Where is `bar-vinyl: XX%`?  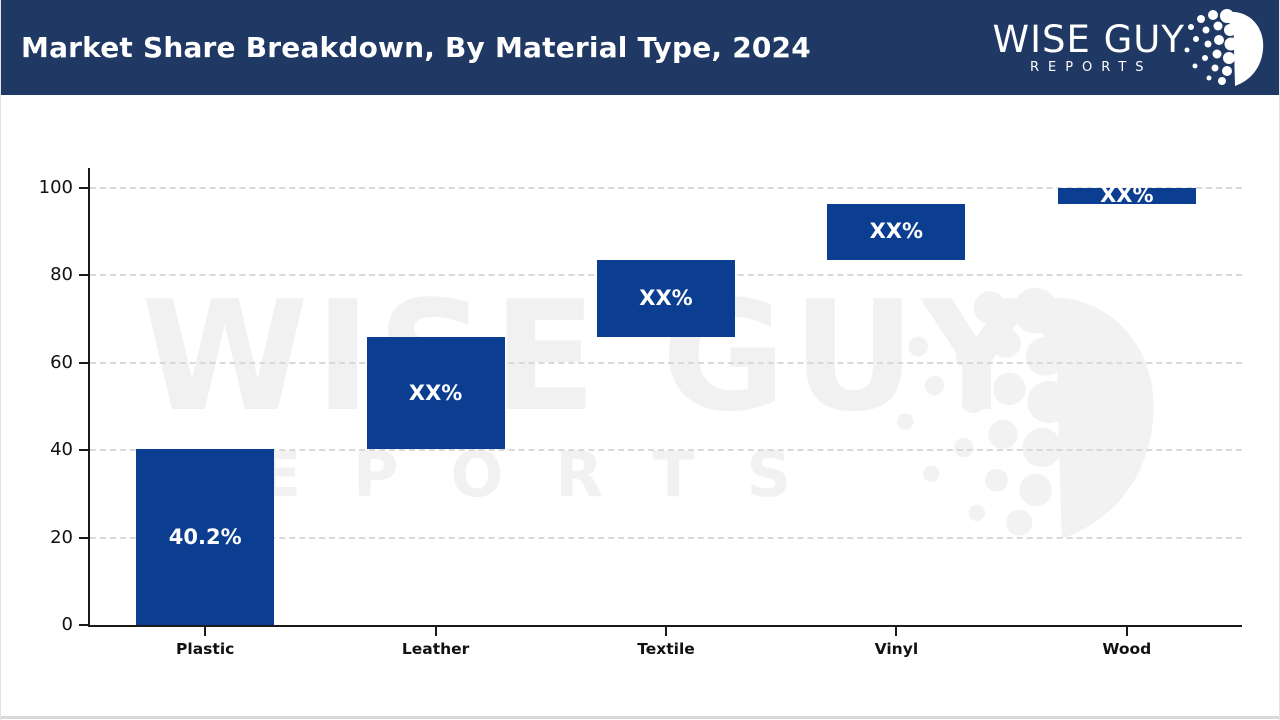 bar-vinyl: XX% is located at coordinates (896, 232).